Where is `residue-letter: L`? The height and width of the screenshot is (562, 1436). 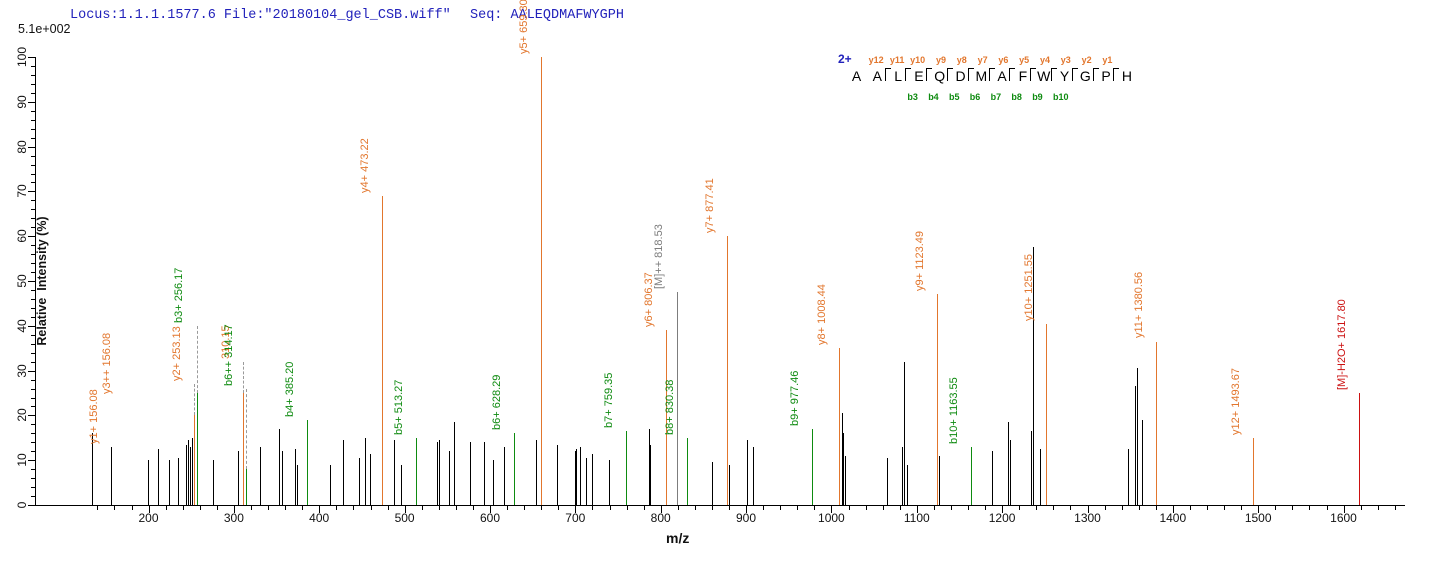 residue-letter: L is located at coordinates (898, 76).